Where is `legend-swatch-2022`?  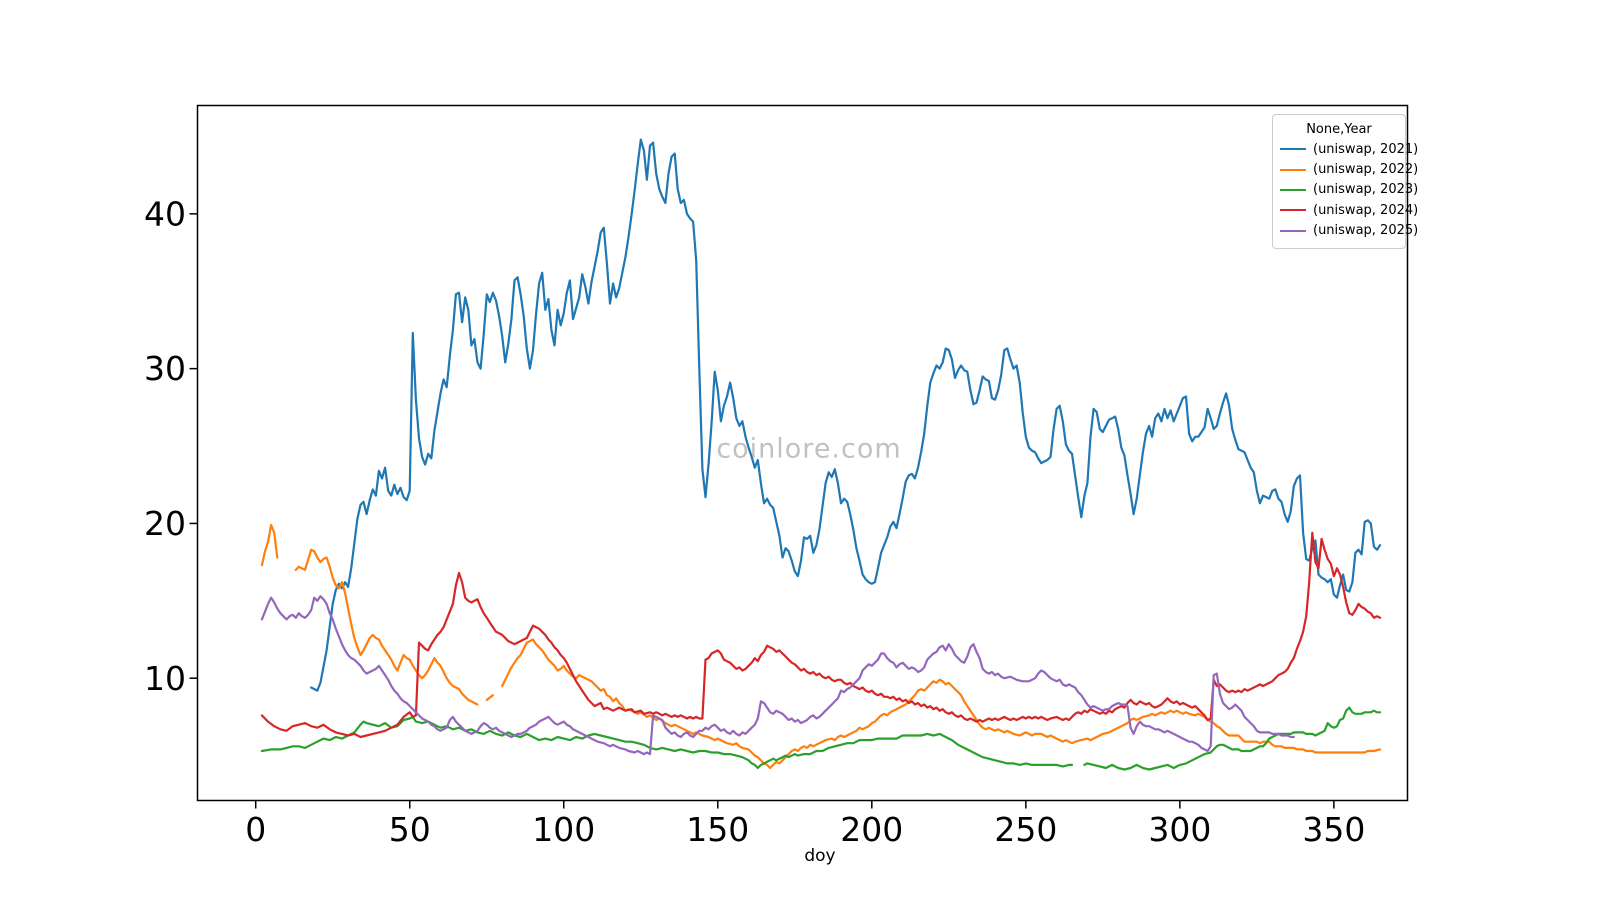 legend-swatch-2022 is located at coordinates (1293, 169).